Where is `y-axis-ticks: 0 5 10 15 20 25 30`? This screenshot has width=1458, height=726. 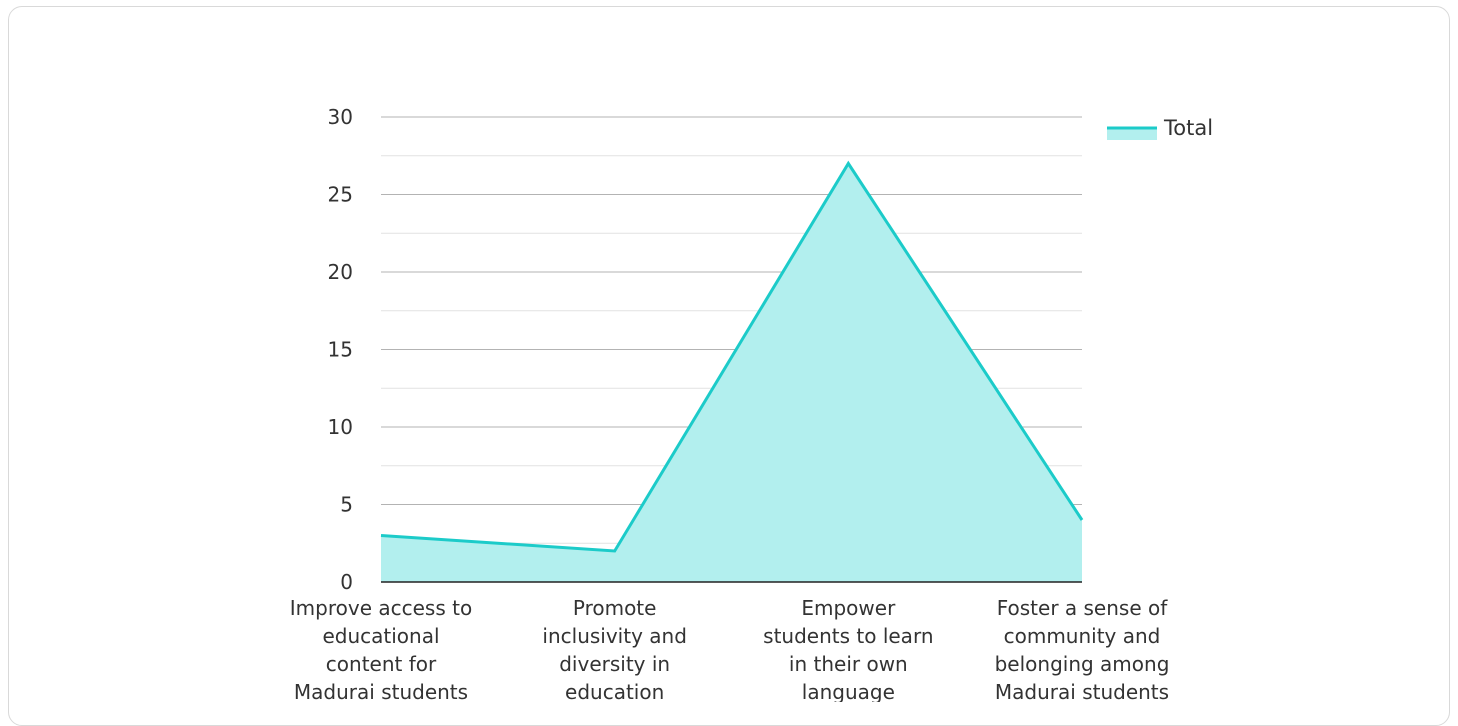
y-axis-ticks: 0 5 10 15 20 25 30 is located at coordinates (340, 349).